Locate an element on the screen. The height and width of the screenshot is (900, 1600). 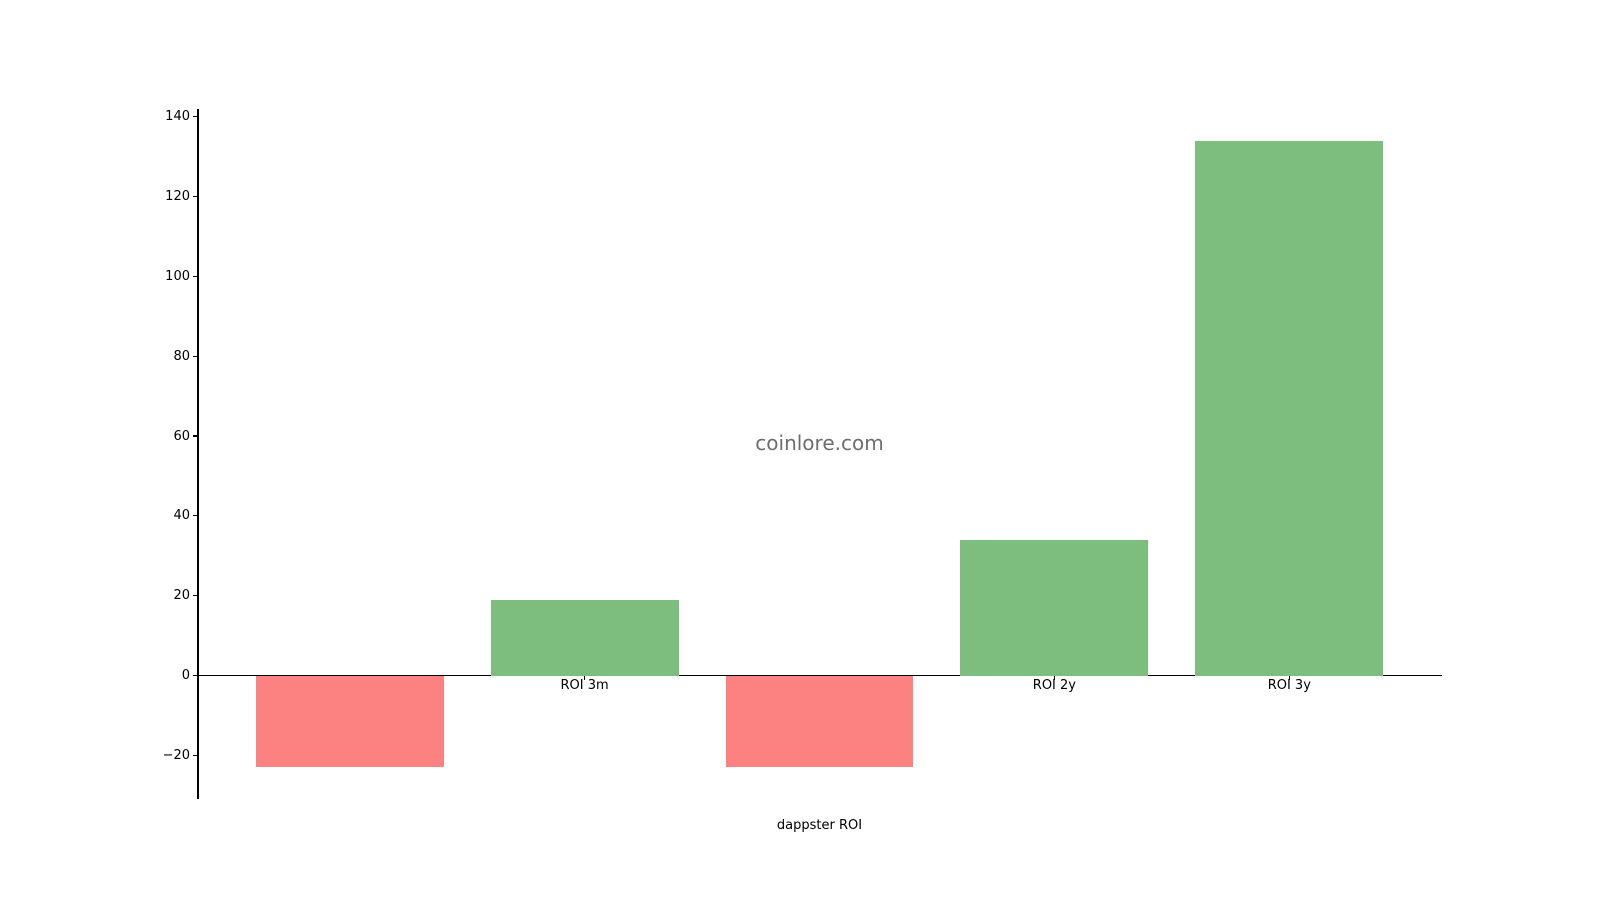
x-axis-title: dappster ROI is located at coordinates (819, 825).